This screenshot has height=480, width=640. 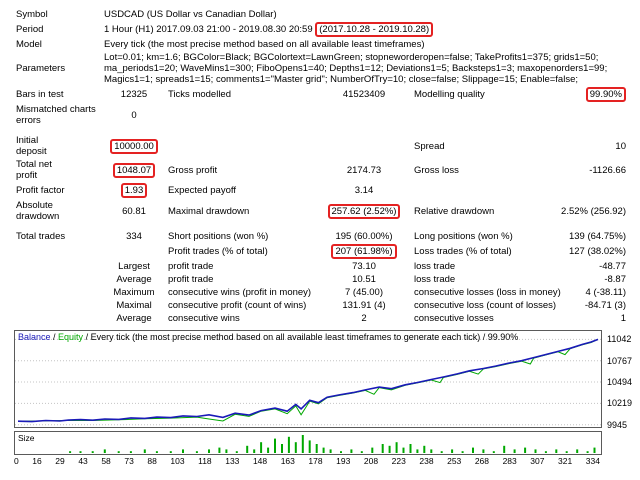 I want to click on x-axis-label: 334, so click(x=592, y=461).